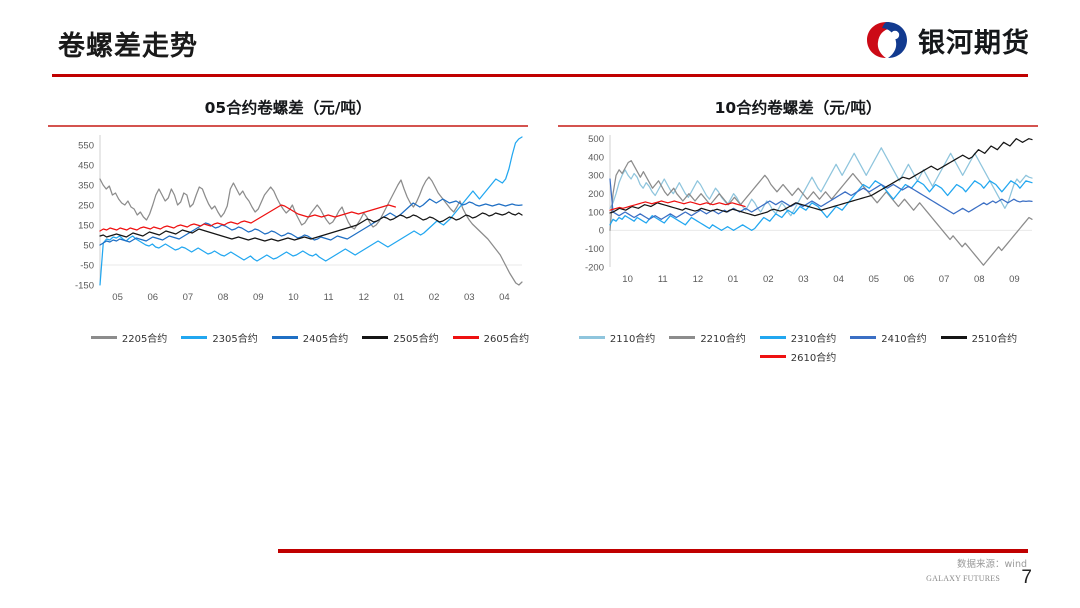 The height and width of the screenshot is (608, 1080). I want to click on legend-item-2310合约: 2310合约, so click(798, 337).